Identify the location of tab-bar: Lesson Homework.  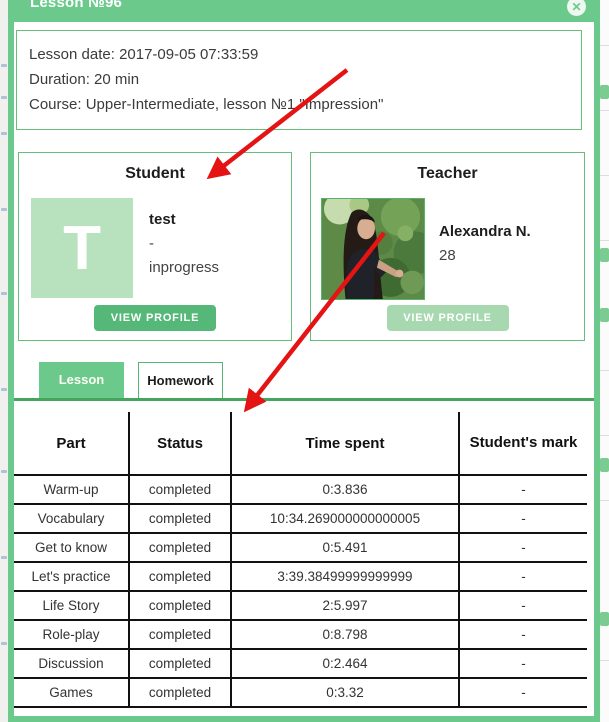
(304, 381).